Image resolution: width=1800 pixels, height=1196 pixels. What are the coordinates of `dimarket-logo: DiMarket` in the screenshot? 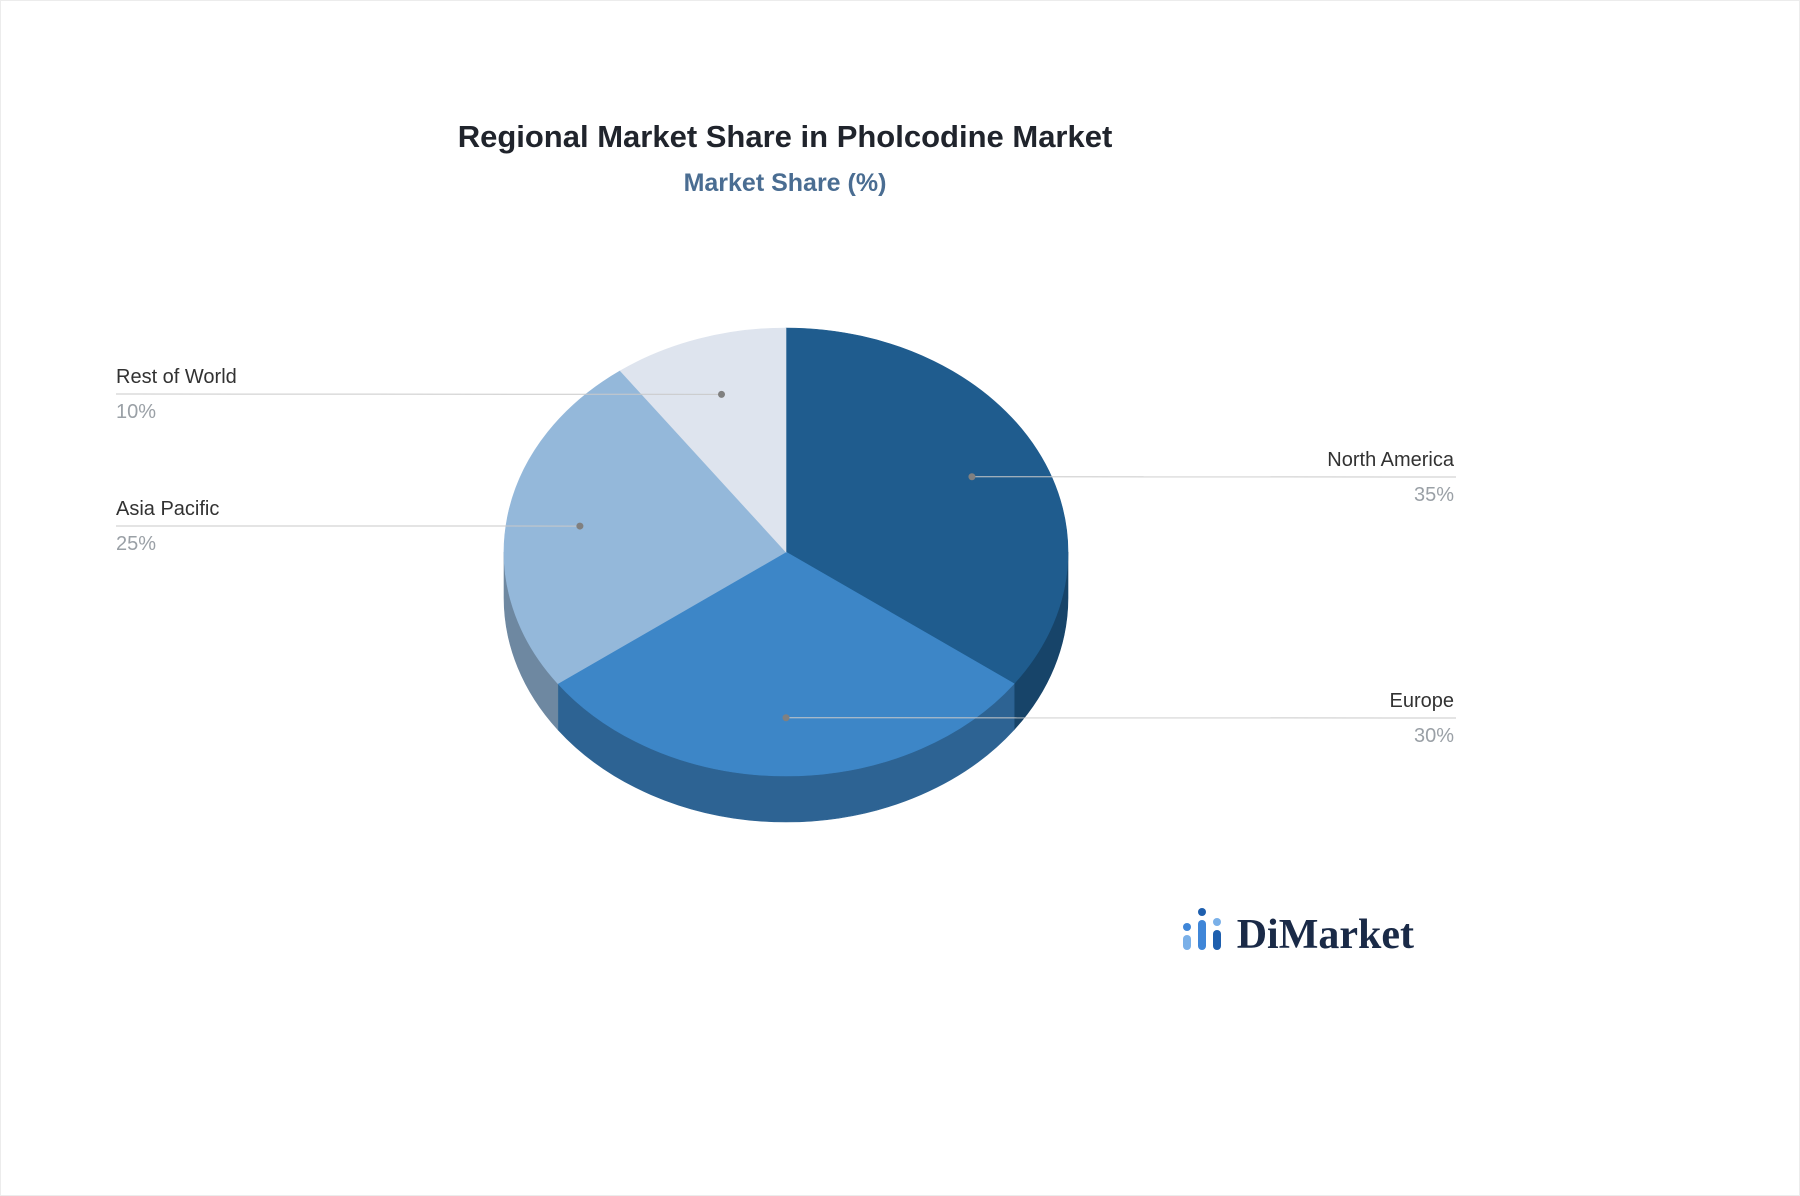 It's located at (1297, 930).